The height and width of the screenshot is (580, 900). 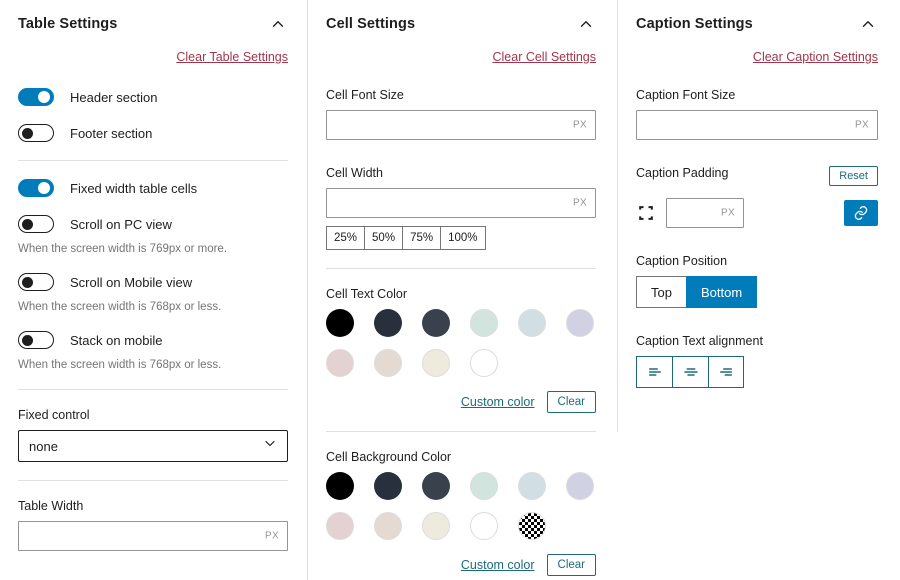 I want to click on cell-text-color-clear-button: Clear, so click(x=571, y=402).